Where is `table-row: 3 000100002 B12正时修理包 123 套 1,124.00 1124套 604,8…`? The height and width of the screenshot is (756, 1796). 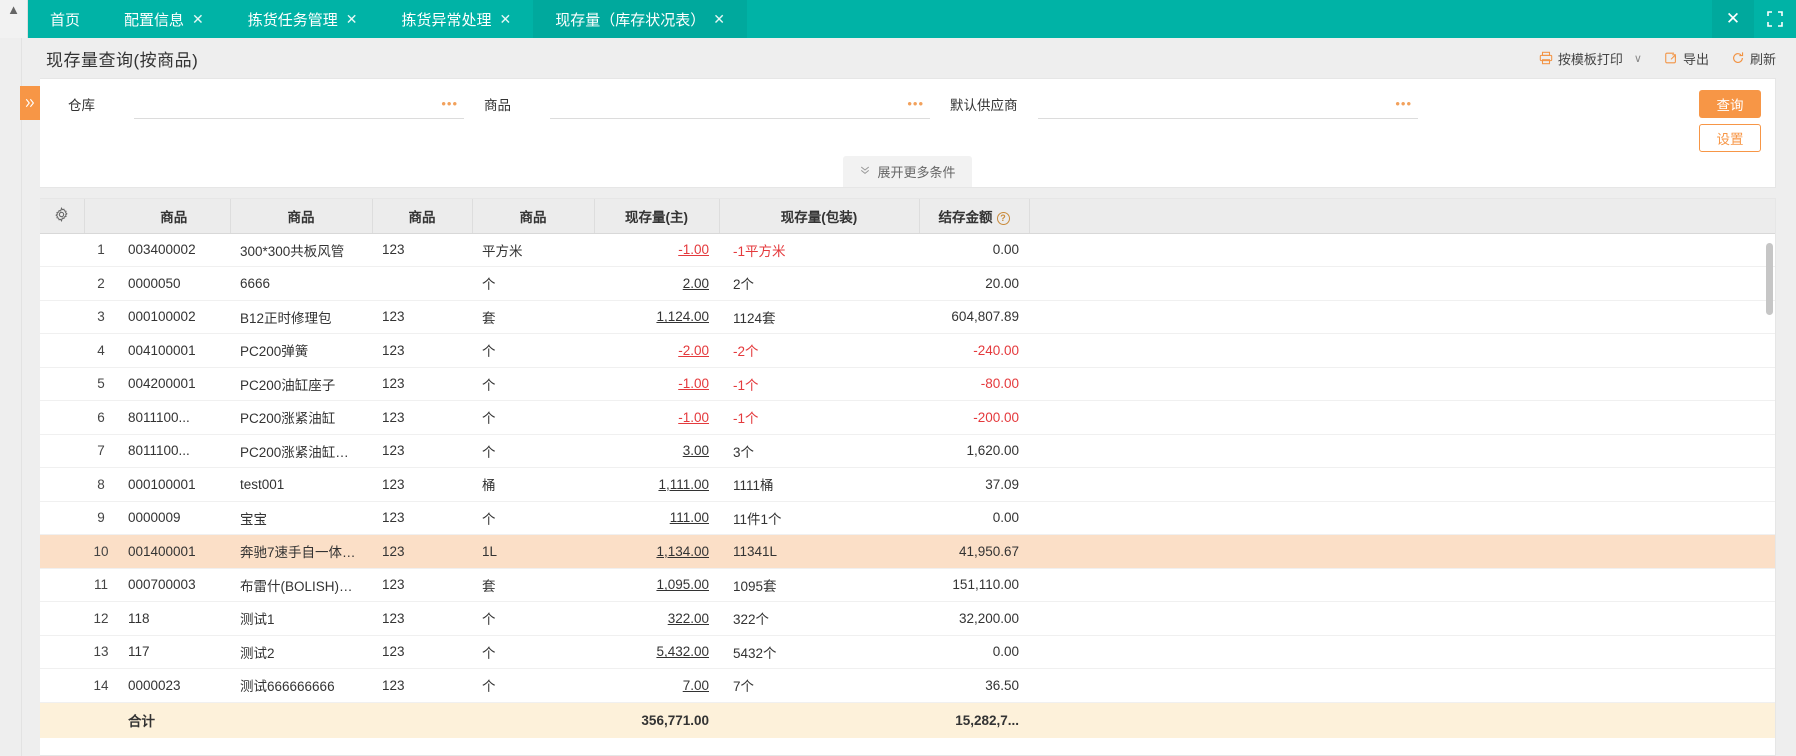
table-row: 3 000100002 B12正时修理包 123 套 1,124.00 1124套 604,8… is located at coordinates (907, 317).